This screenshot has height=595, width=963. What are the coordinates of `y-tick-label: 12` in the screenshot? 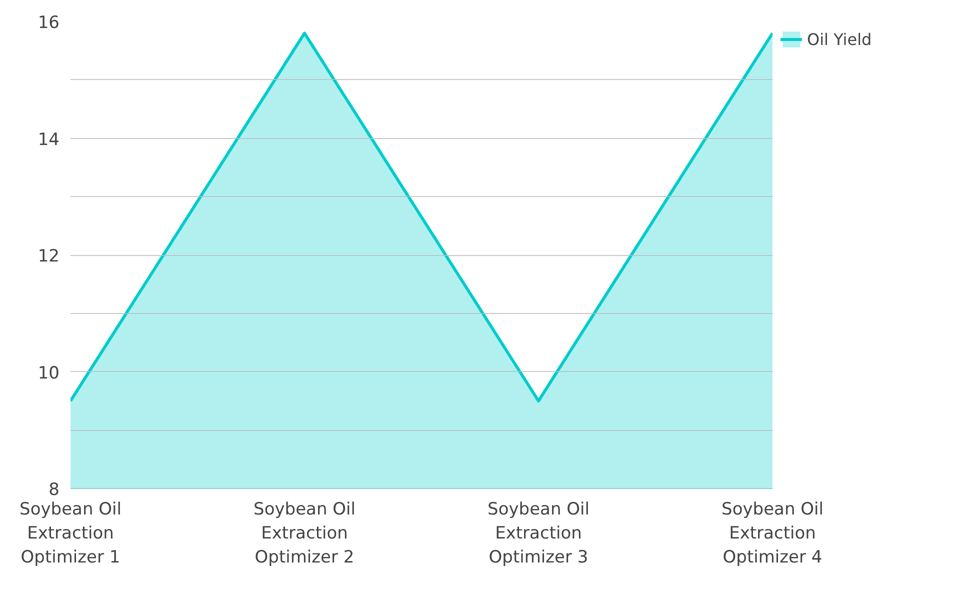 It's located at (49, 256).